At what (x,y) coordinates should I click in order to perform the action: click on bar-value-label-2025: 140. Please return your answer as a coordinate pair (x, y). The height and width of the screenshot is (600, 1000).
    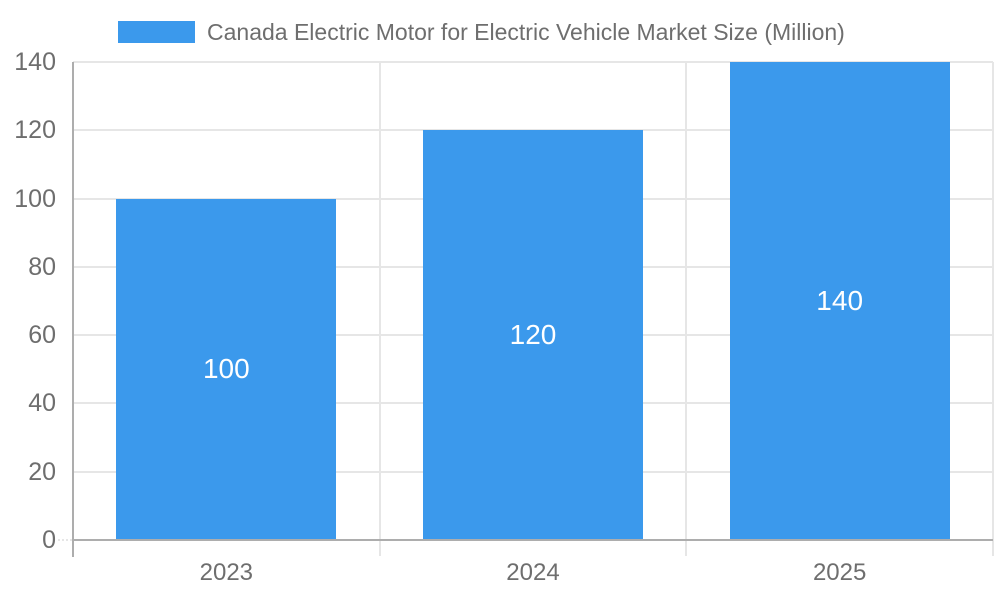
    Looking at the image, I should click on (840, 300).